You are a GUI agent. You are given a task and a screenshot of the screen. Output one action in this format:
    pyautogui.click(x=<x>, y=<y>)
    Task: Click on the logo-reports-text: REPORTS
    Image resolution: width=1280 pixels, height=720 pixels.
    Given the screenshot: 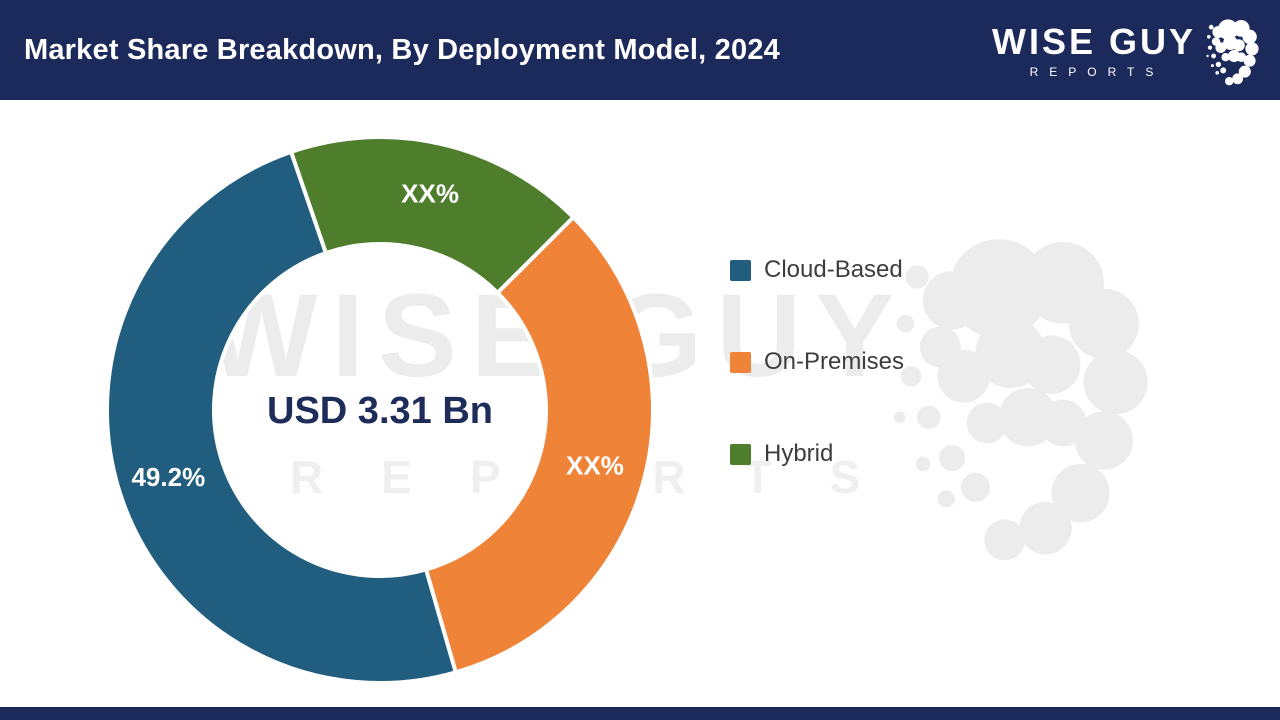 What is the action you would take?
    pyautogui.click(x=1097, y=72)
    